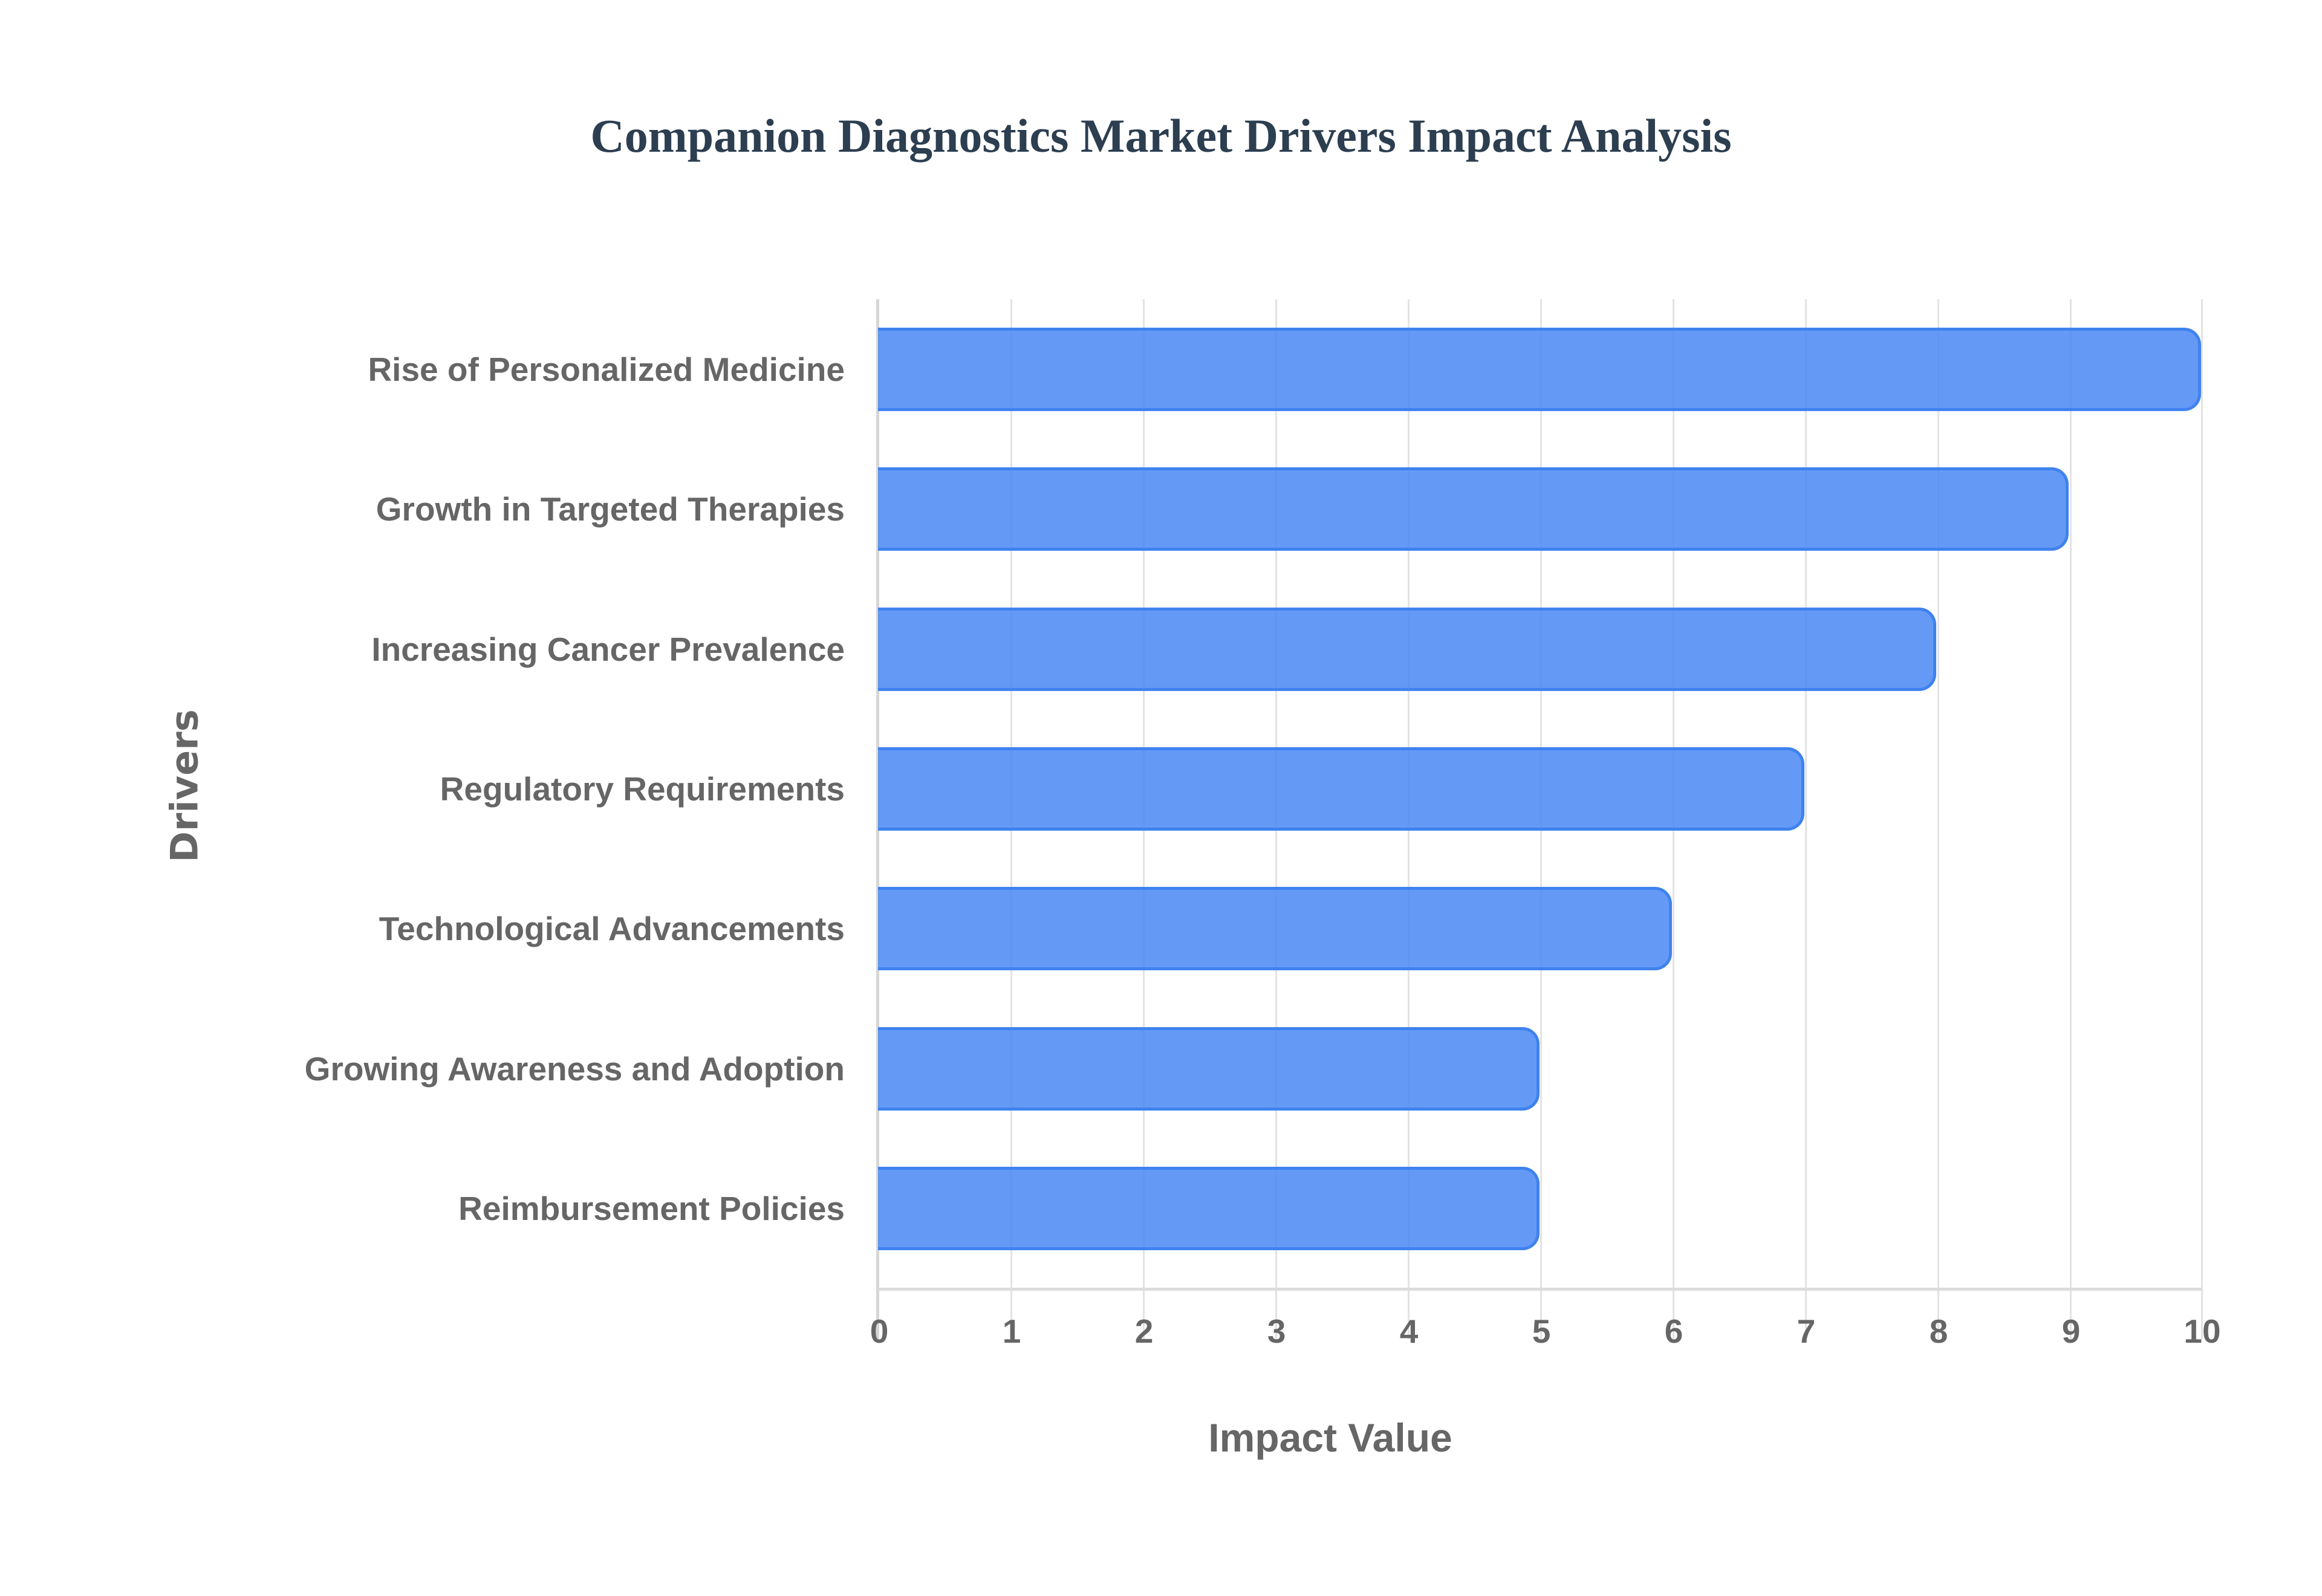 This screenshot has width=2322, height=1596. I want to click on y-tick-label: Rise of Personalized Medicine, so click(606, 369).